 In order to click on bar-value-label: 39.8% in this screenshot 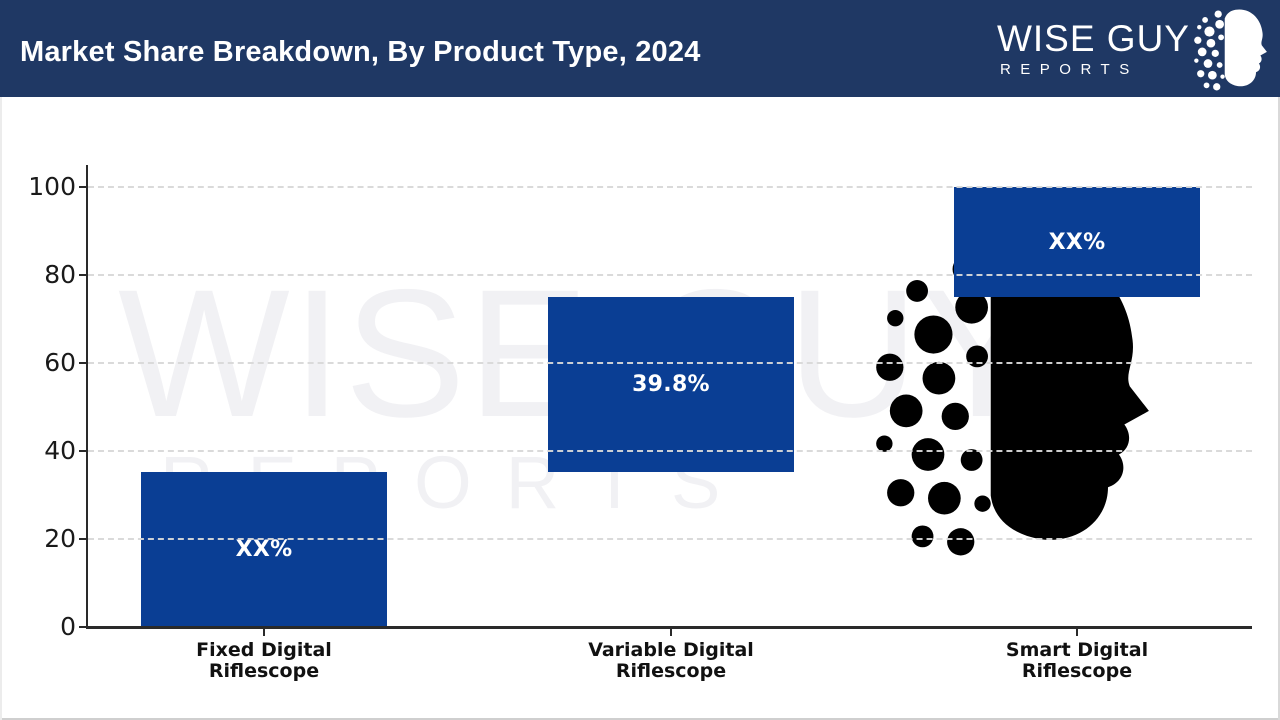, I will do `click(671, 384)`.